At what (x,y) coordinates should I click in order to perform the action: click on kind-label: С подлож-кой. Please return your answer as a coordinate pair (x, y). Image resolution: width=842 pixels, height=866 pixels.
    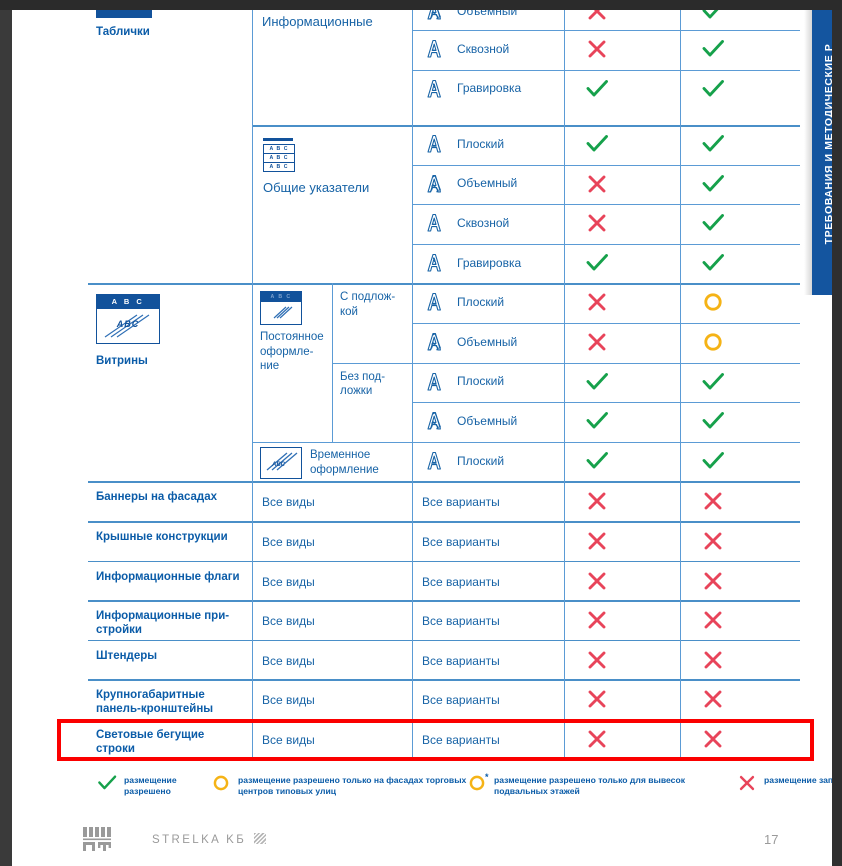
    Looking at the image, I should click on (368, 304).